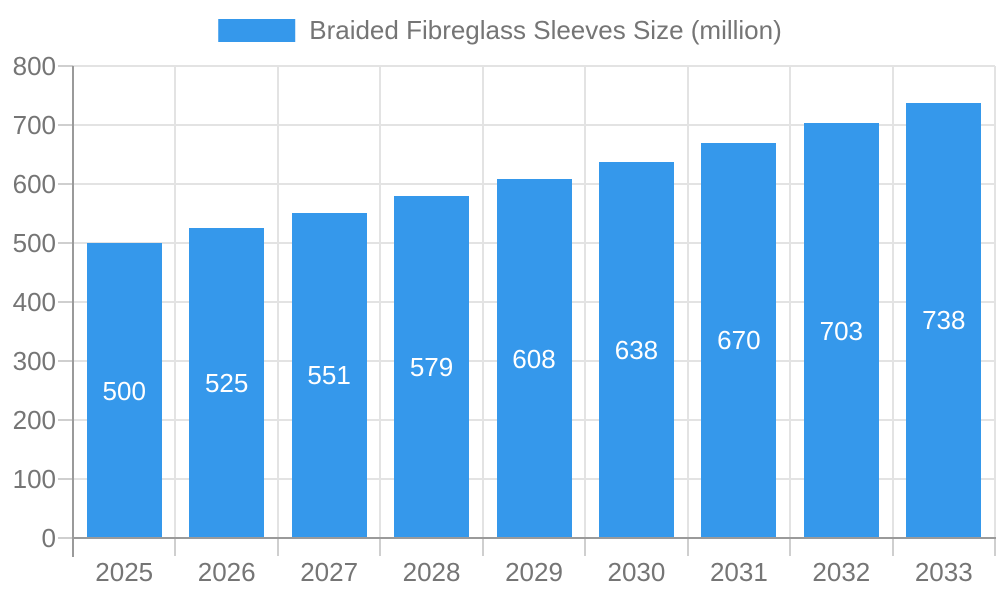 Image resolution: width=1000 pixels, height=600 pixels. What do you see at coordinates (534, 538) in the screenshot?
I see `x-axis-line` at bounding box center [534, 538].